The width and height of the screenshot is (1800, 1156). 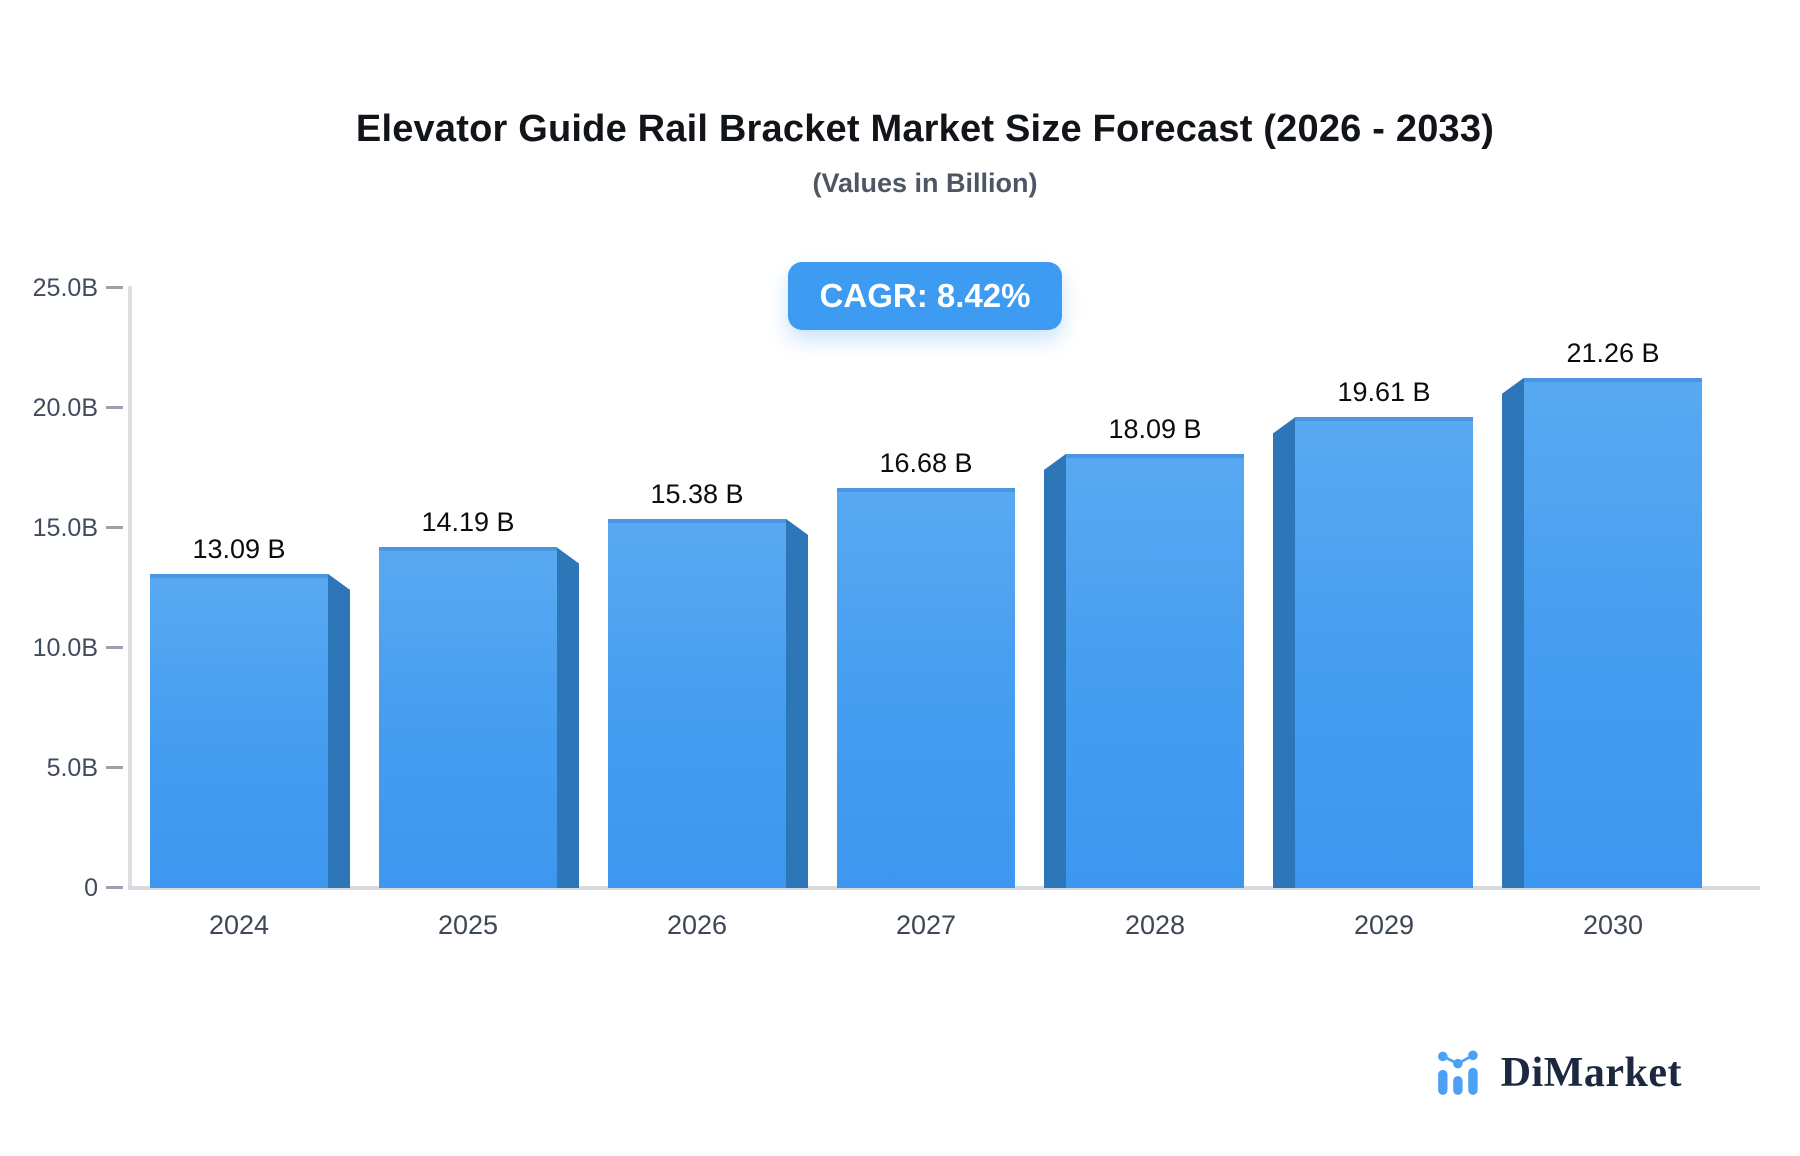 What do you see at coordinates (72, 768) in the screenshot?
I see `y-axis-tick-label: 5.0B` at bounding box center [72, 768].